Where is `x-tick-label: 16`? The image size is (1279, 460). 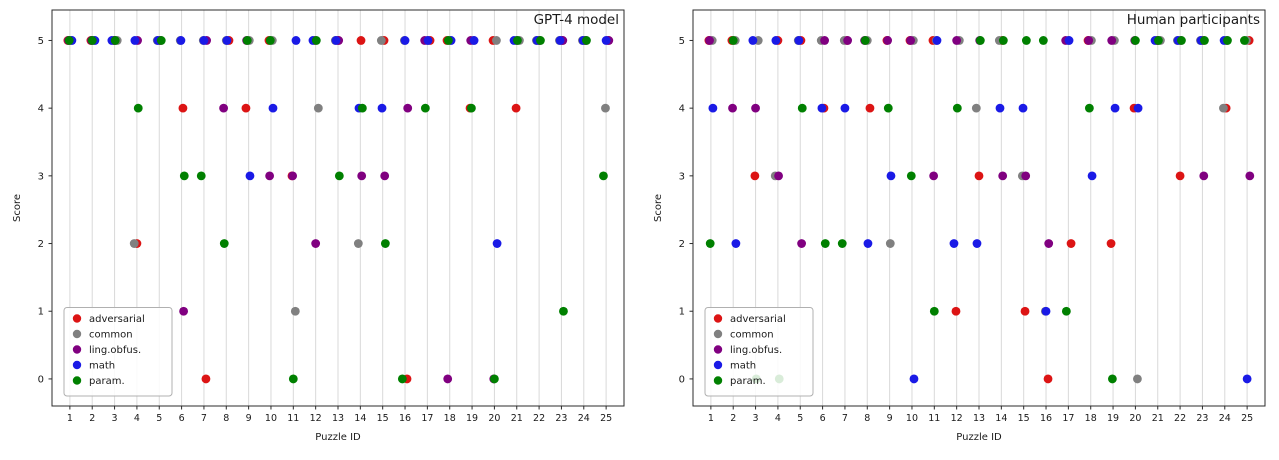 x-tick-label: 16 is located at coordinates (1046, 418).